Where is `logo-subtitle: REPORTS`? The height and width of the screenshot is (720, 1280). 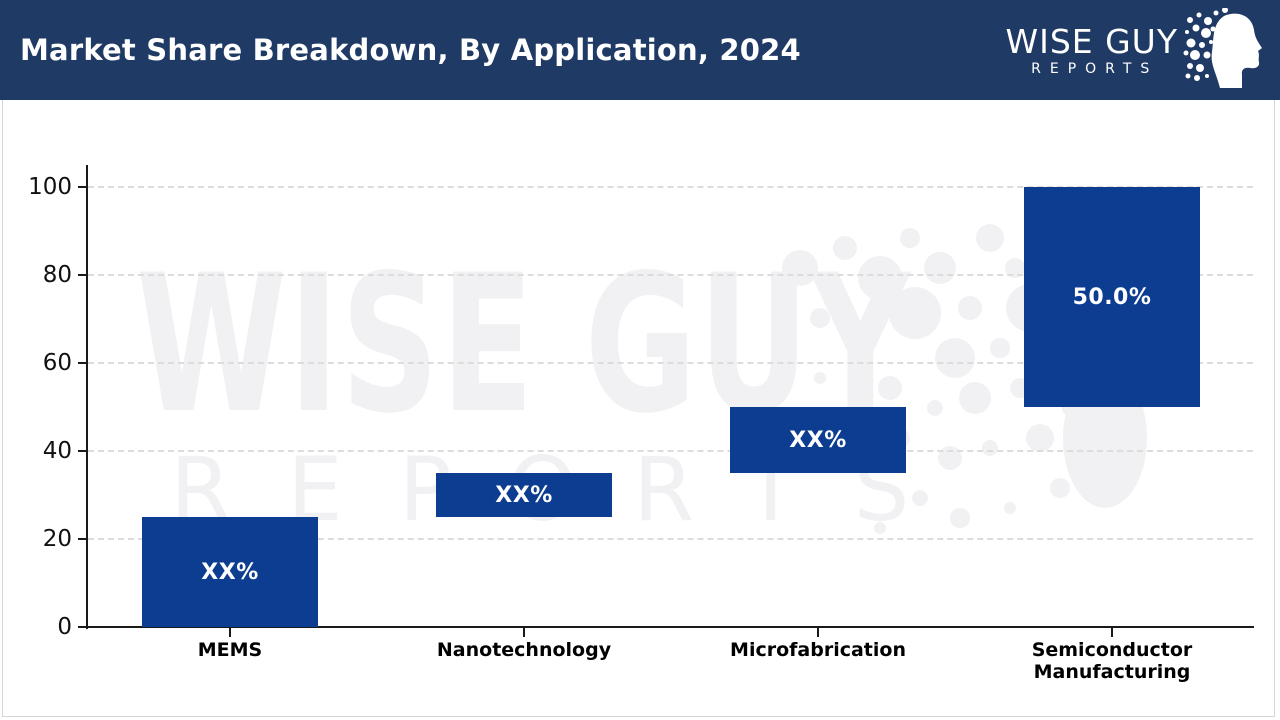 logo-subtitle: REPORTS is located at coordinates (1095, 68).